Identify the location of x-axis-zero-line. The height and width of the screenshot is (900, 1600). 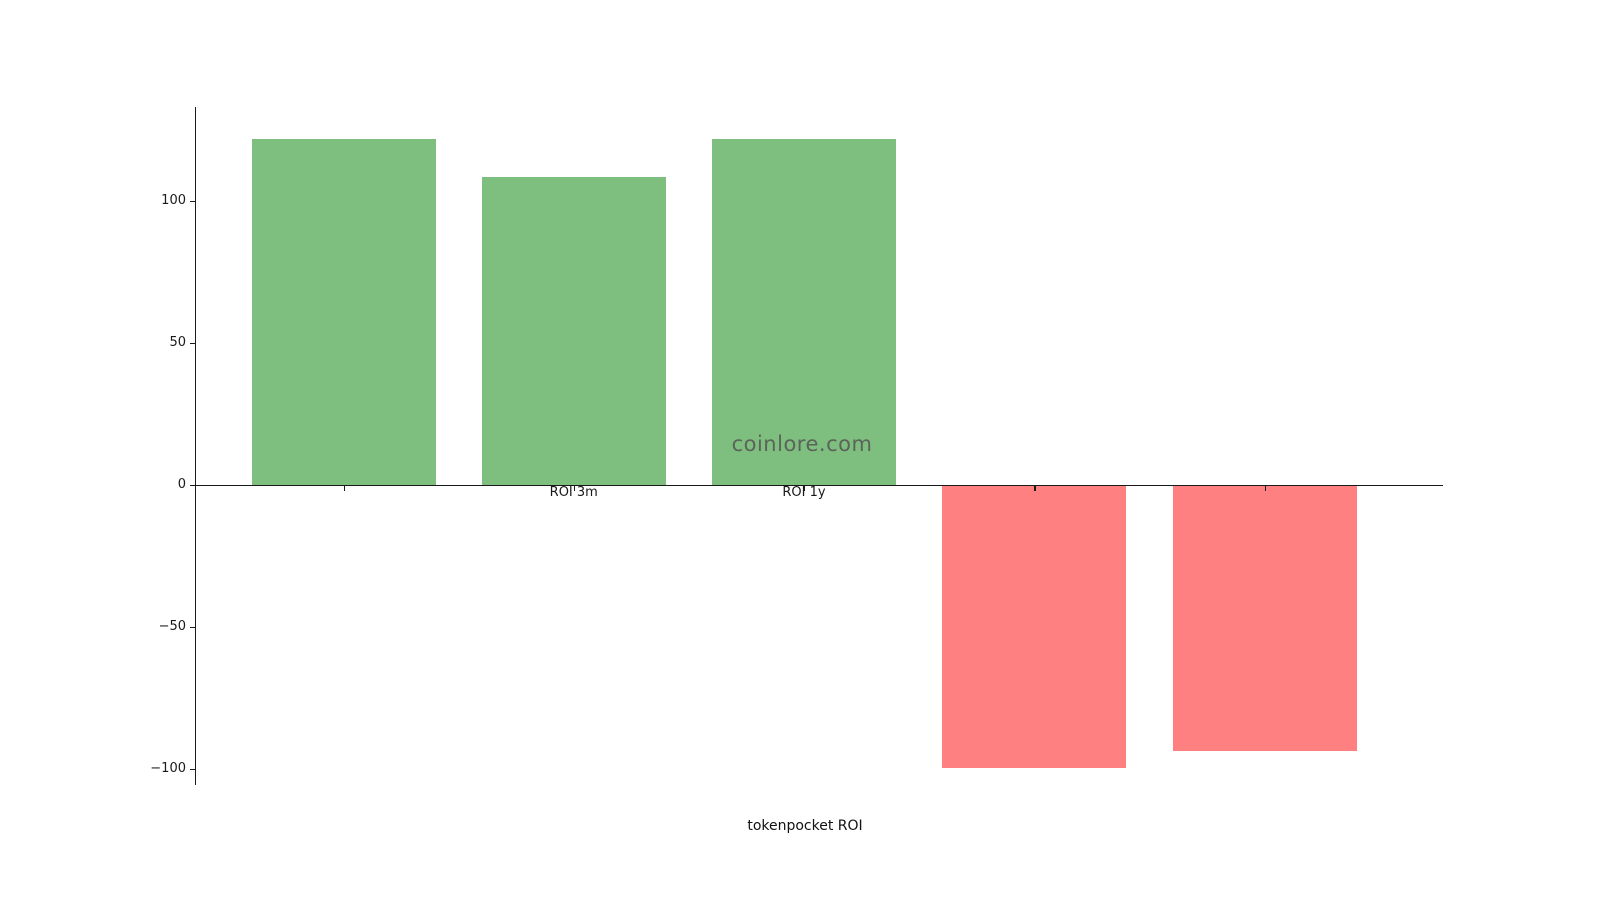
(819, 486).